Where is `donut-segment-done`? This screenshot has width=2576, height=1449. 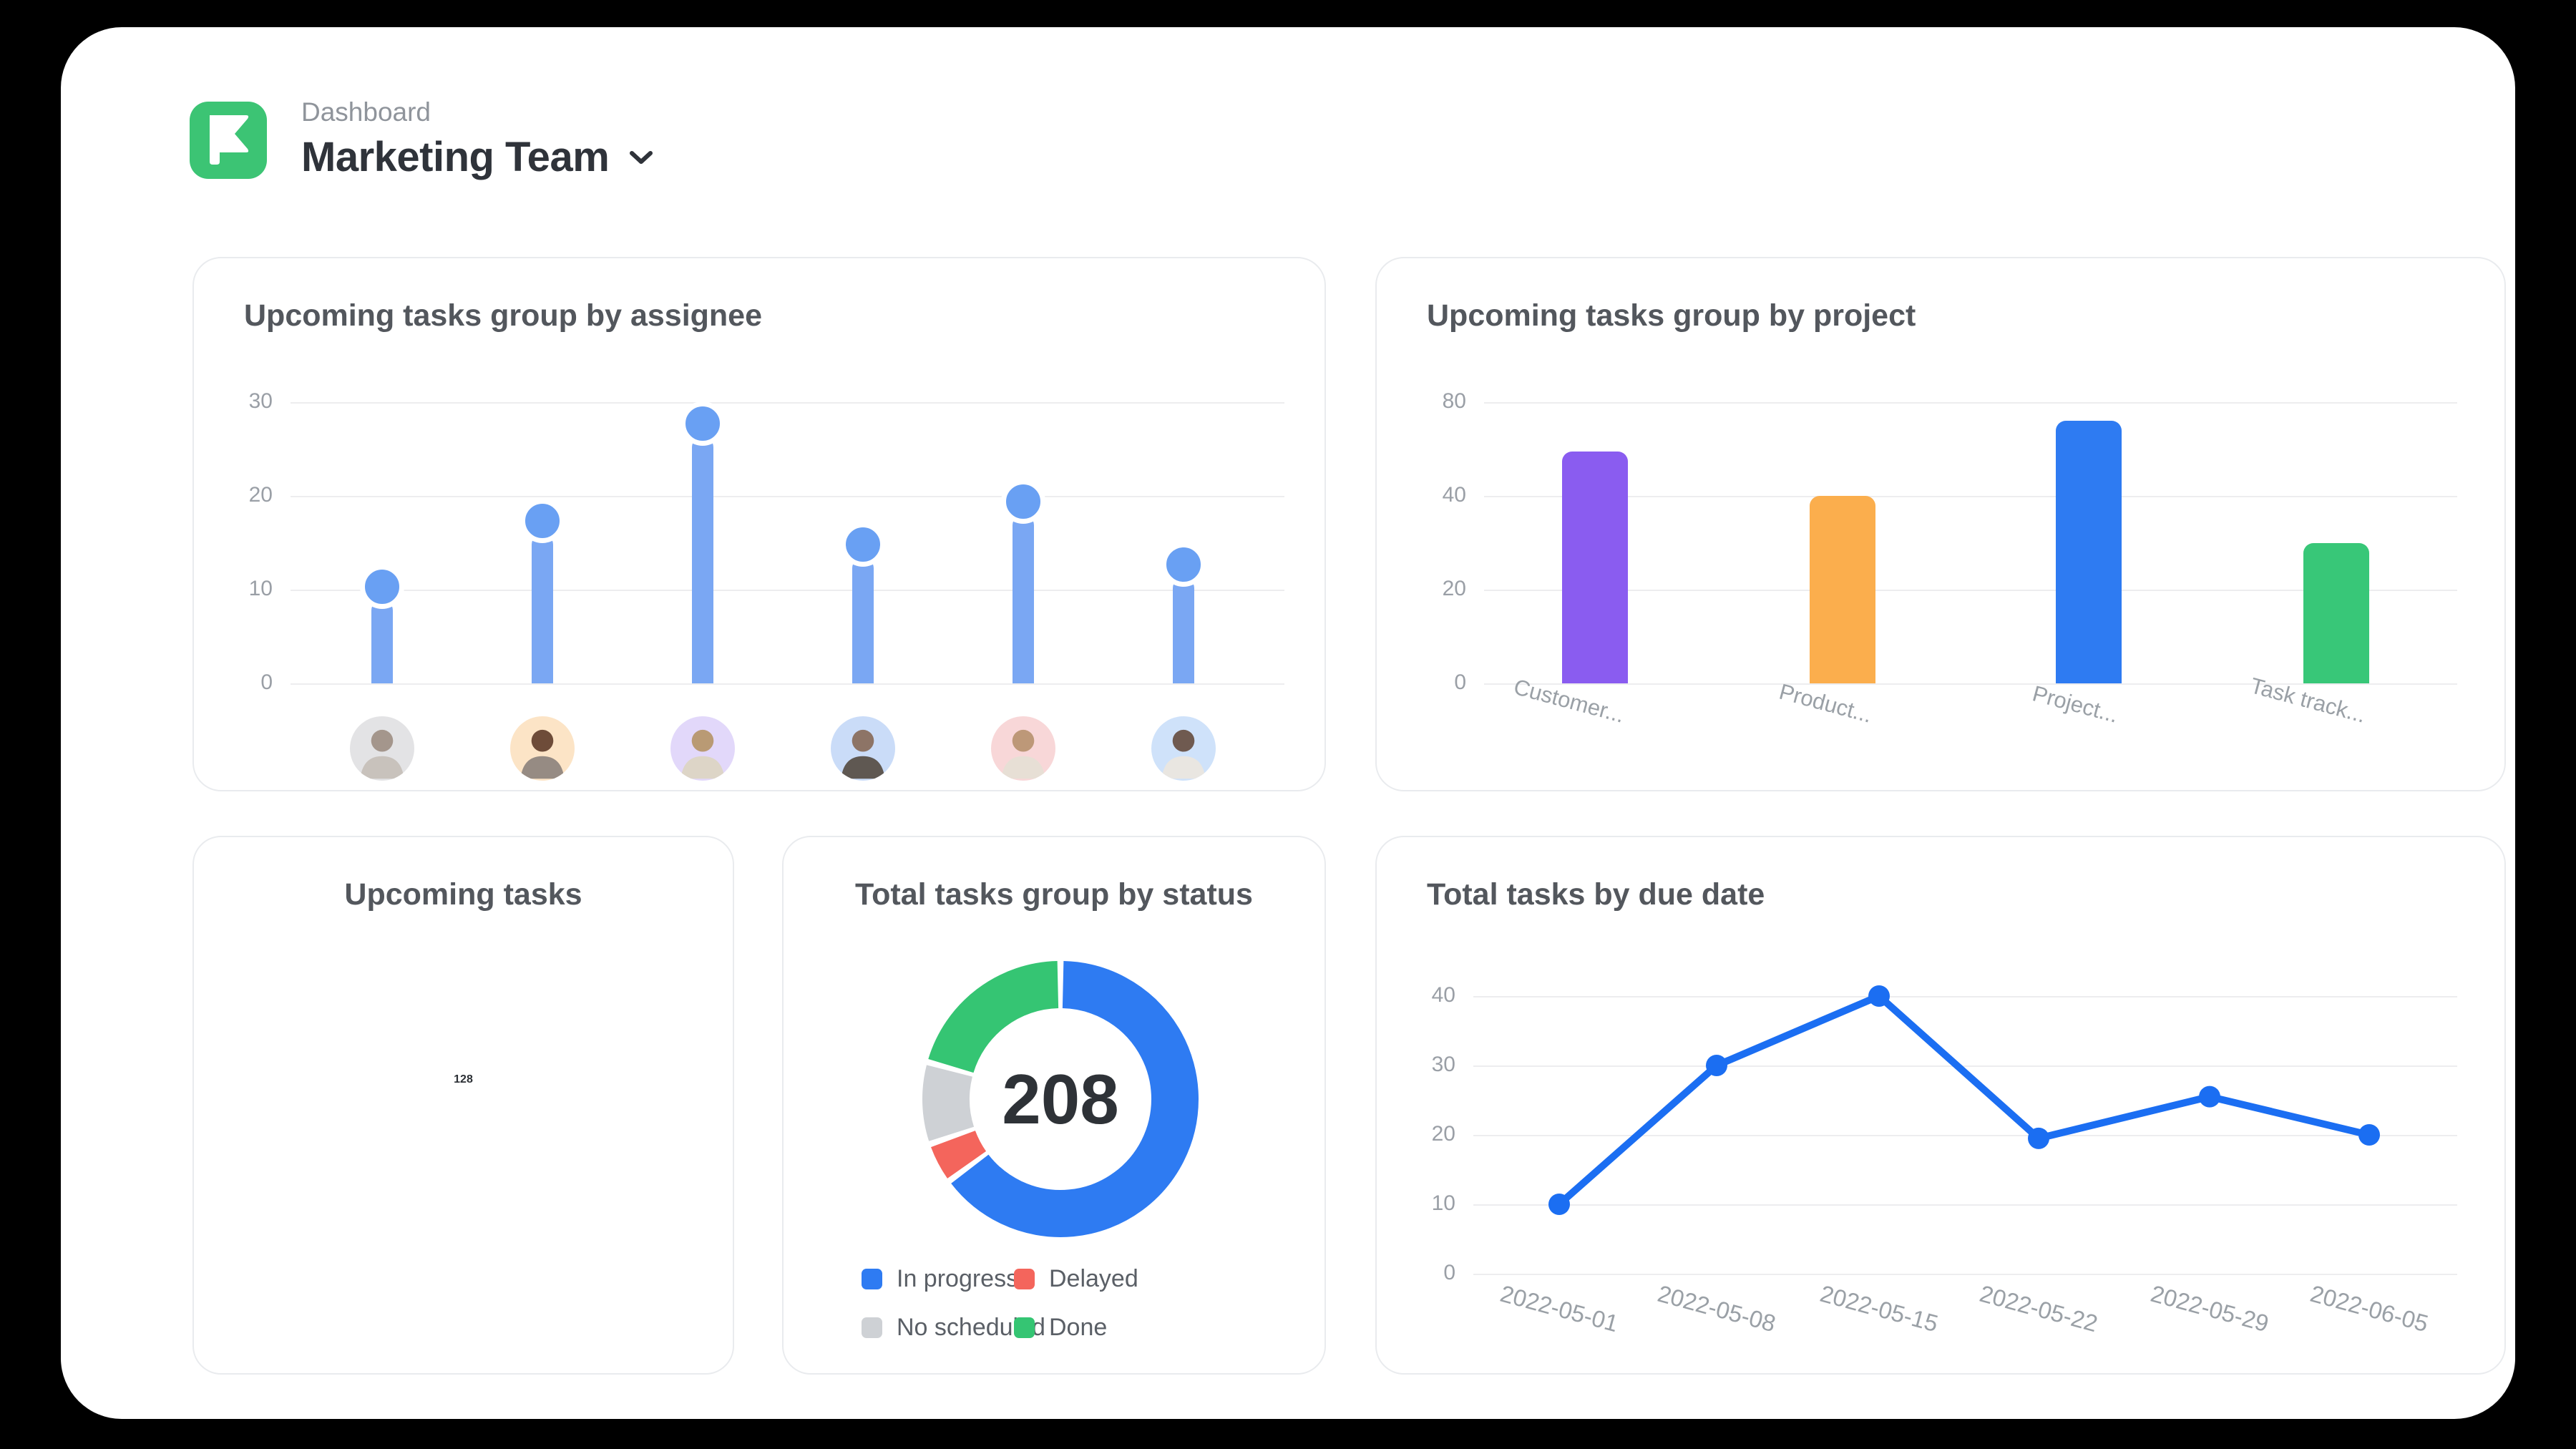 donut-segment-done is located at coordinates (993, 1017).